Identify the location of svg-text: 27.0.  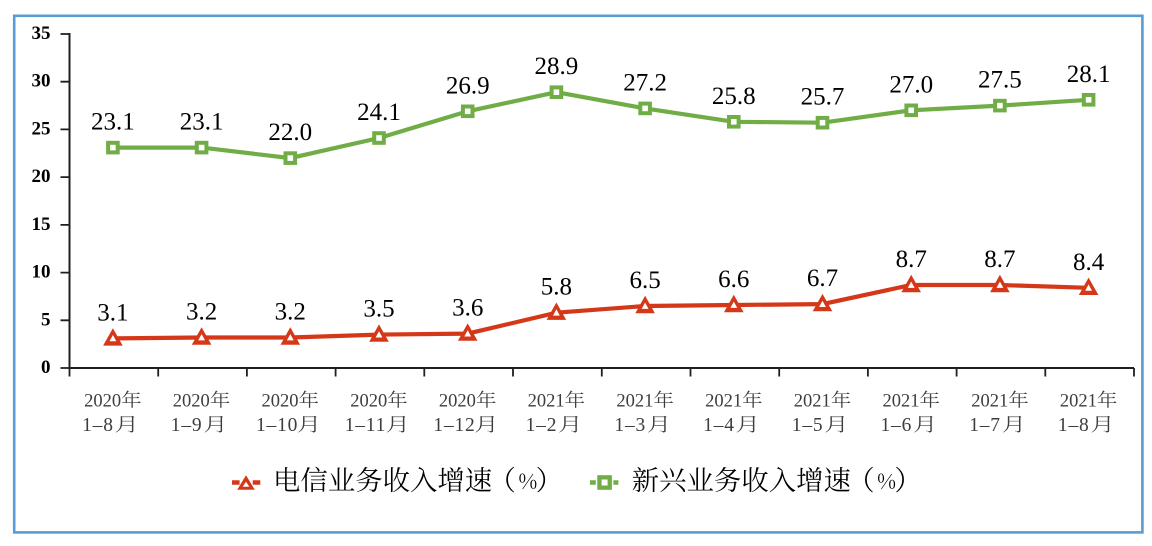
(911, 84).